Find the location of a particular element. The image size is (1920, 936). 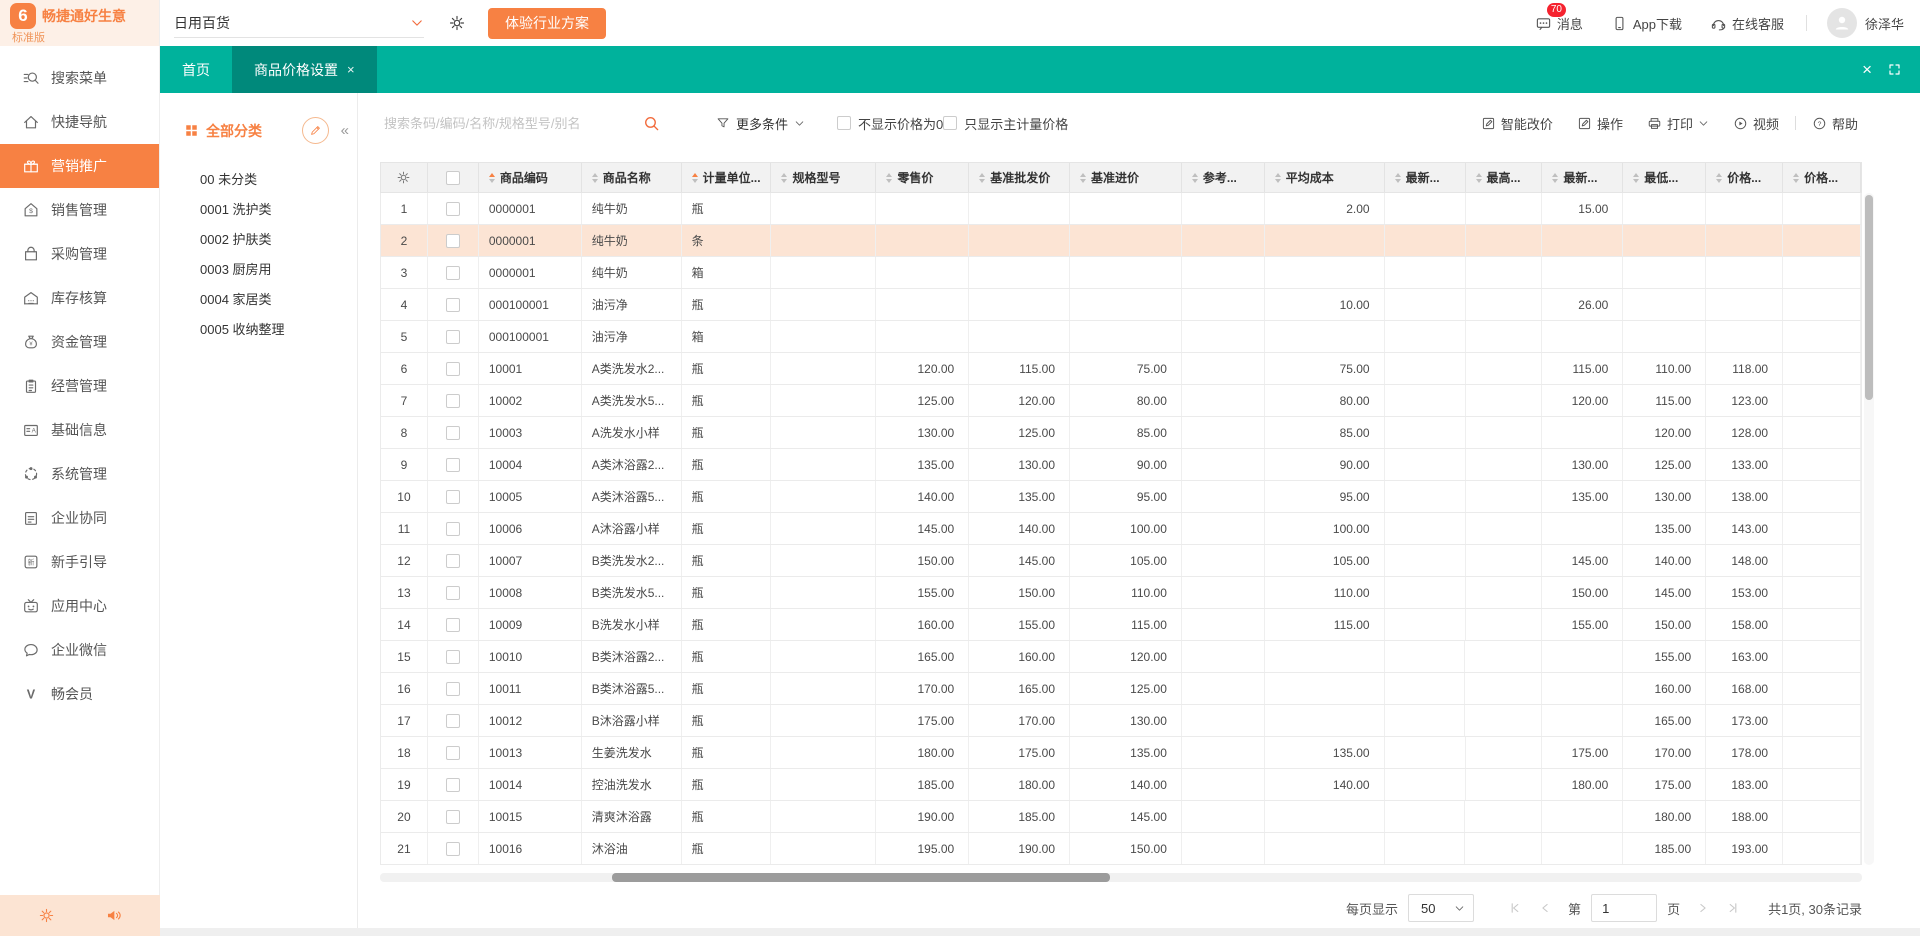

per-page-select: 50 is located at coordinates (1441, 908).